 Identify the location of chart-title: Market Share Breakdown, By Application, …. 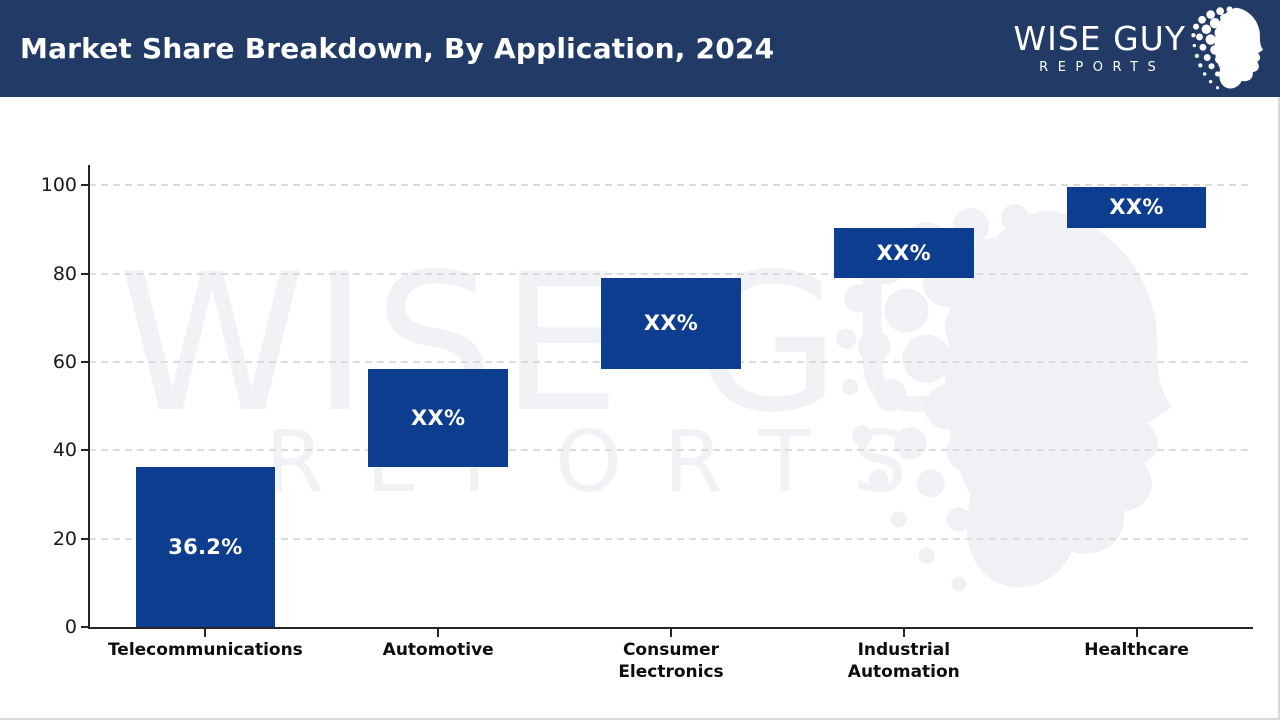
(397, 48).